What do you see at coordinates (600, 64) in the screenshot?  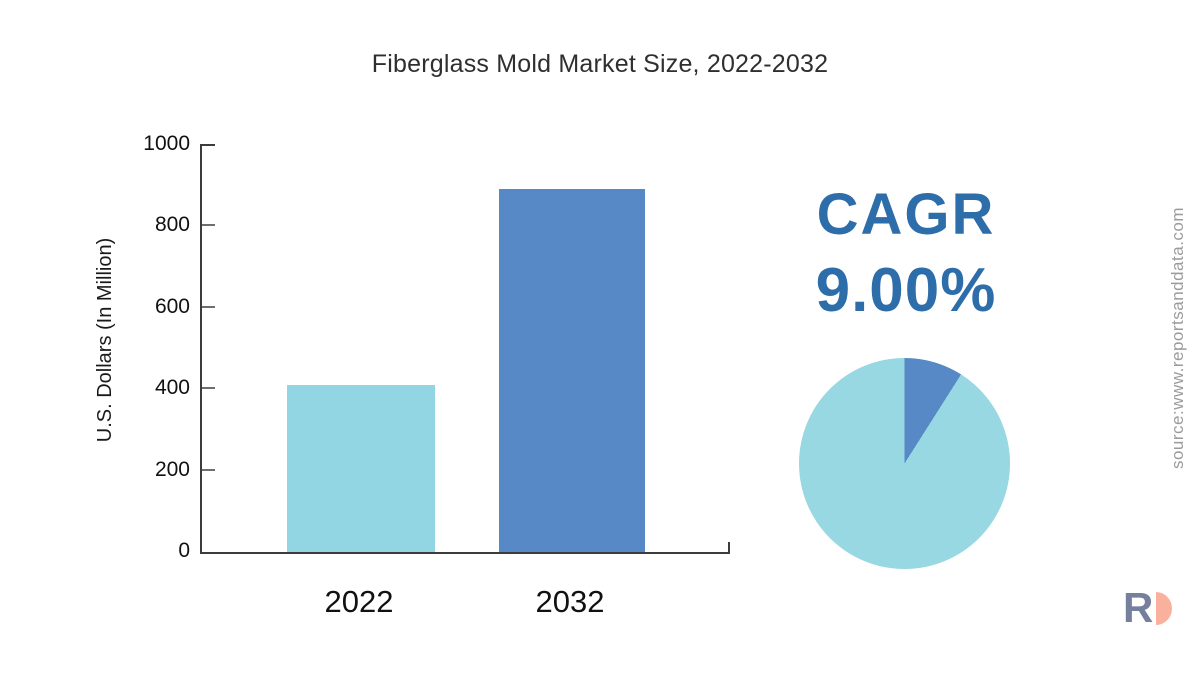 I see `chart-title: Fiberglass Mold Market Size, 2022-2032` at bounding box center [600, 64].